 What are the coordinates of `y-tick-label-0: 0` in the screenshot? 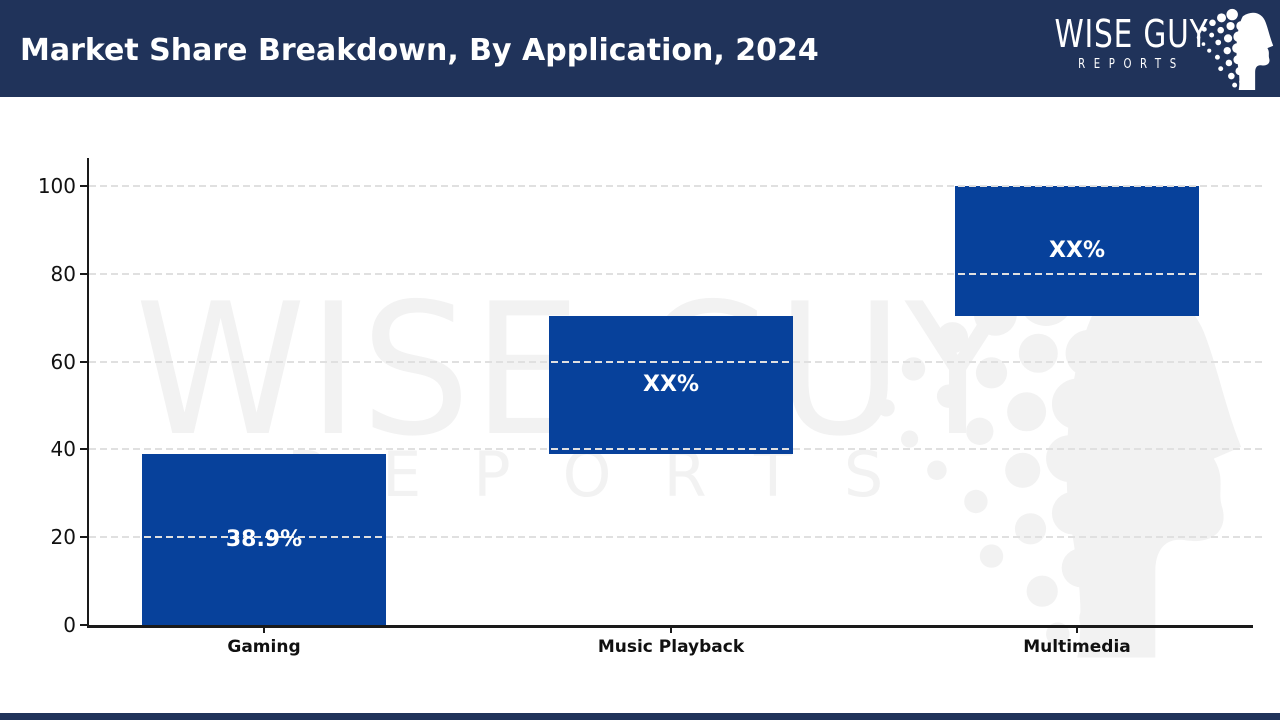 It's located at (69, 625).